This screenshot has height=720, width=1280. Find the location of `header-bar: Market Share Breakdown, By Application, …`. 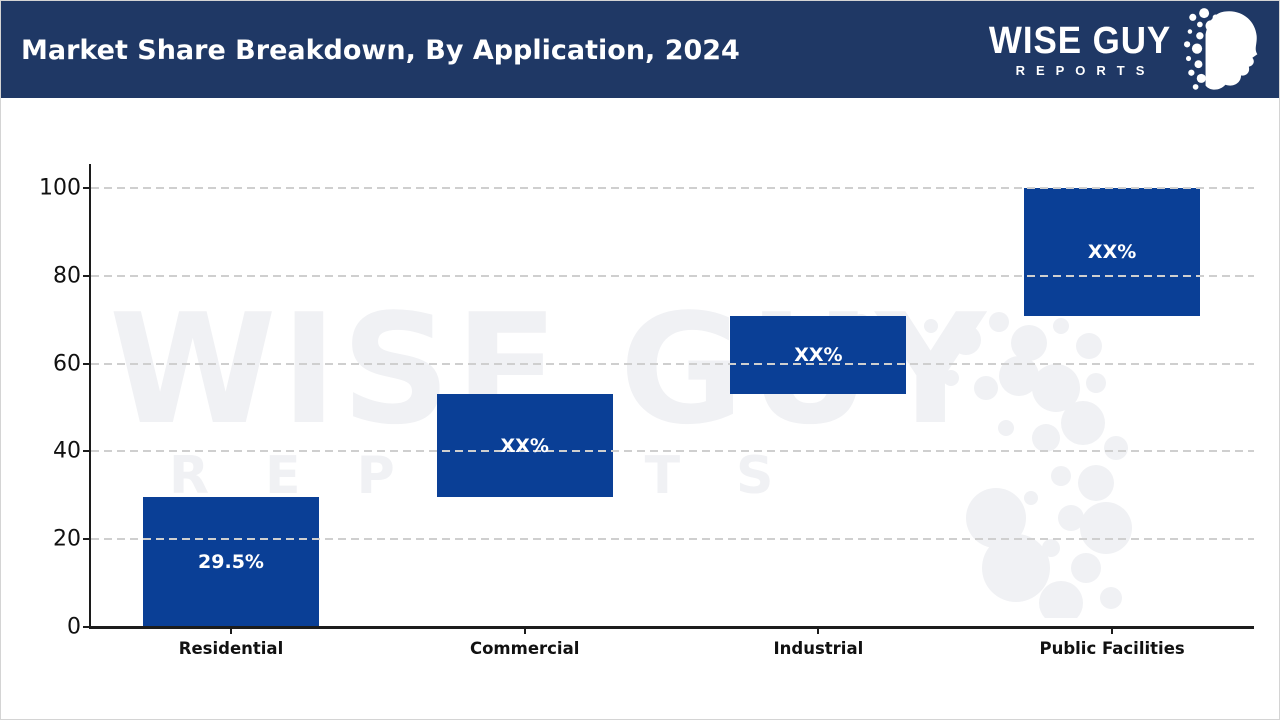

header-bar: Market Share Breakdown, By Application, … is located at coordinates (640, 49).